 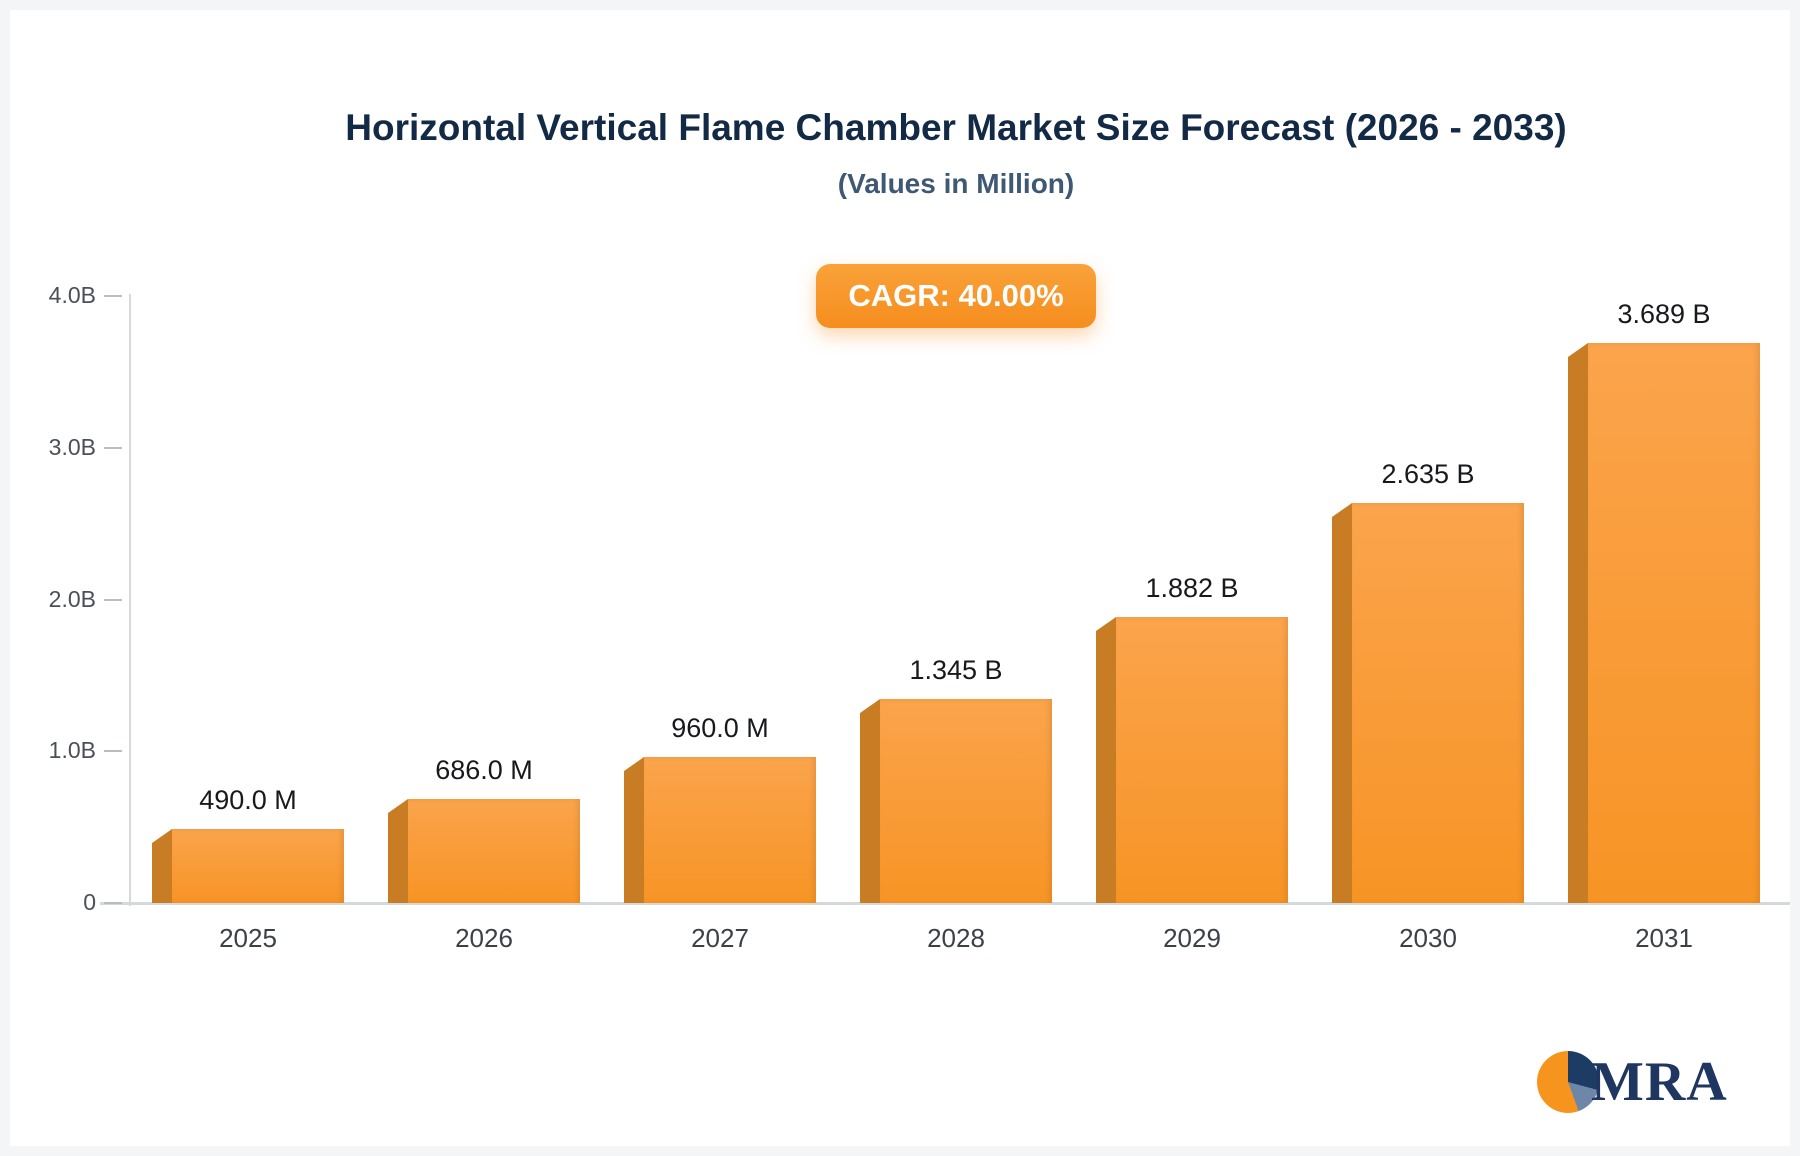 What do you see at coordinates (956, 670) in the screenshot?
I see `bar-value-label: 1.345 B` at bounding box center [956, 670].